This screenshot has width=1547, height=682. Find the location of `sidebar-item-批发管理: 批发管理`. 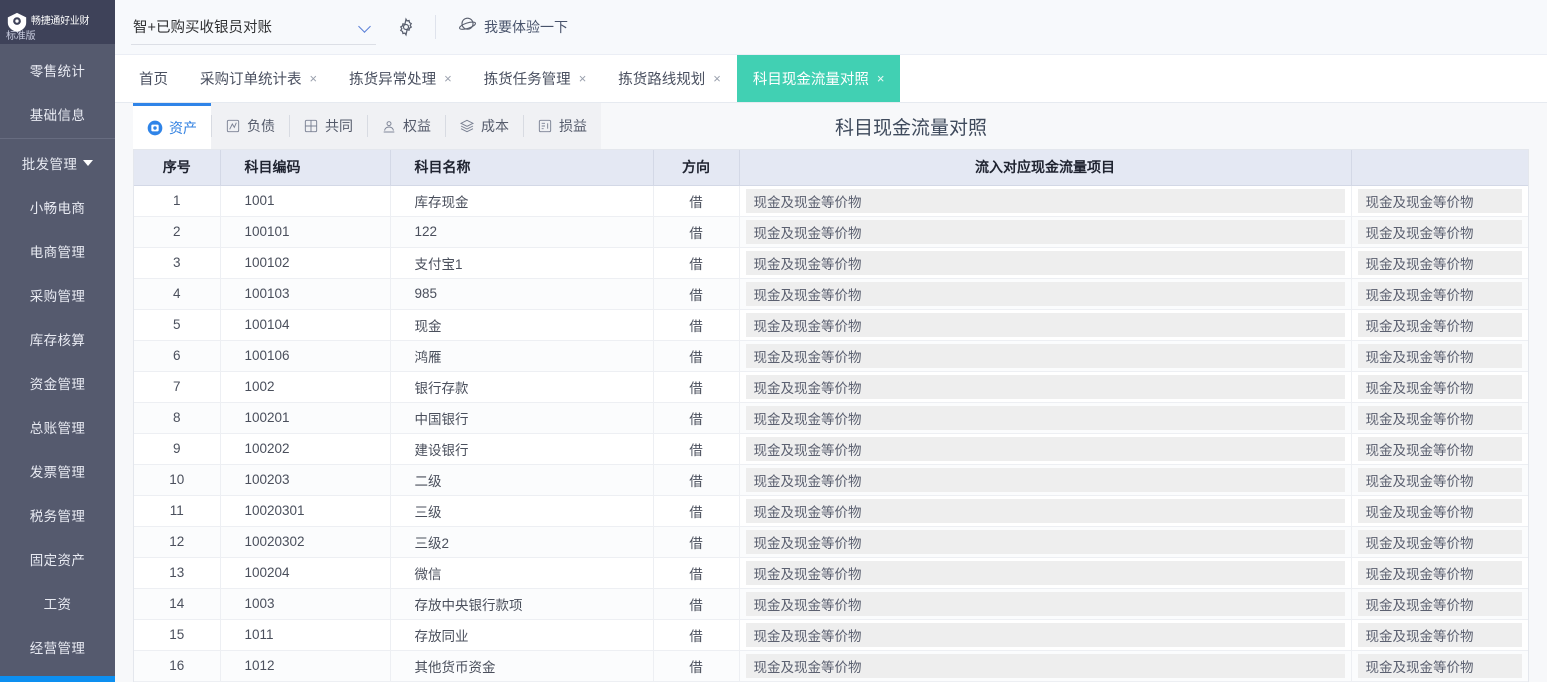

sidebar-item-批发管理: 批发管理 is located at coordinates (57, 163).